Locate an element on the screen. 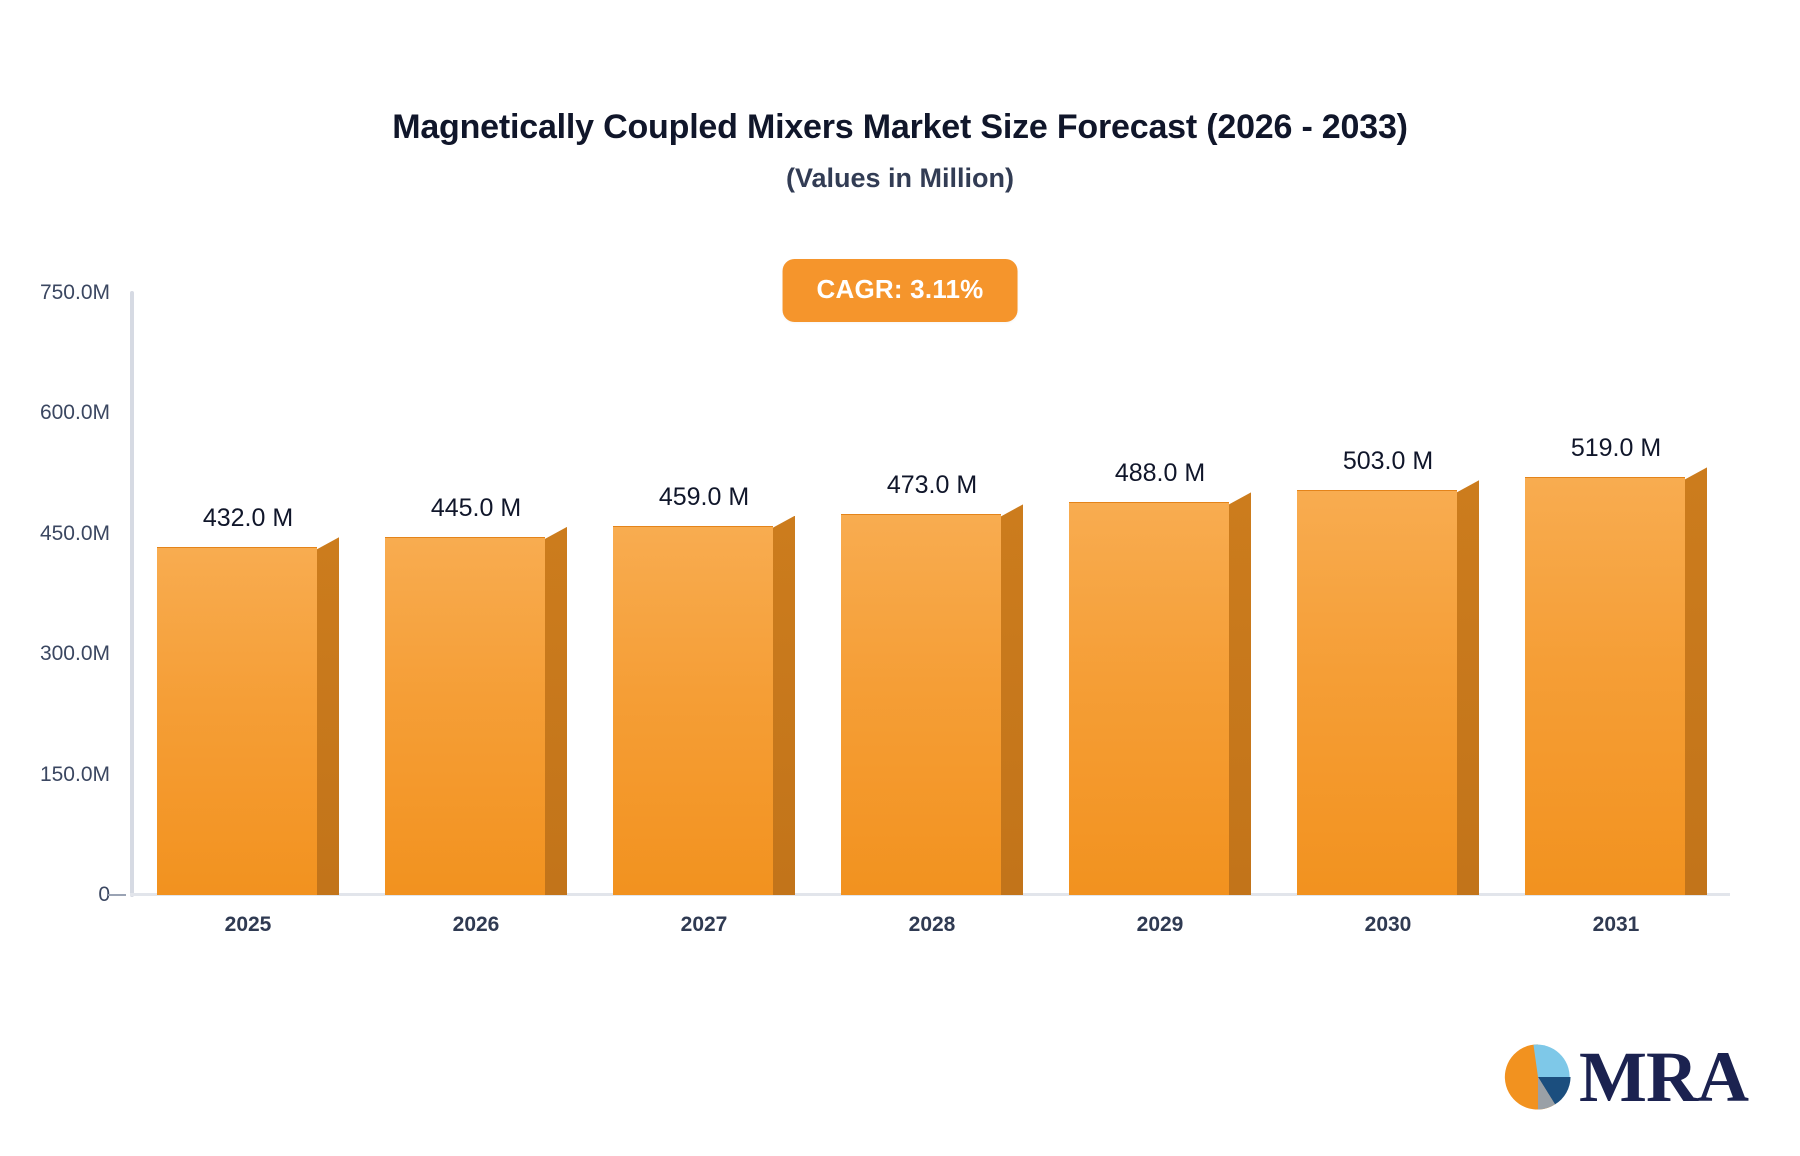 The image size is (1800, 1156). x-axis-label-2029: 2029 is located at coordinates (1160, 924).